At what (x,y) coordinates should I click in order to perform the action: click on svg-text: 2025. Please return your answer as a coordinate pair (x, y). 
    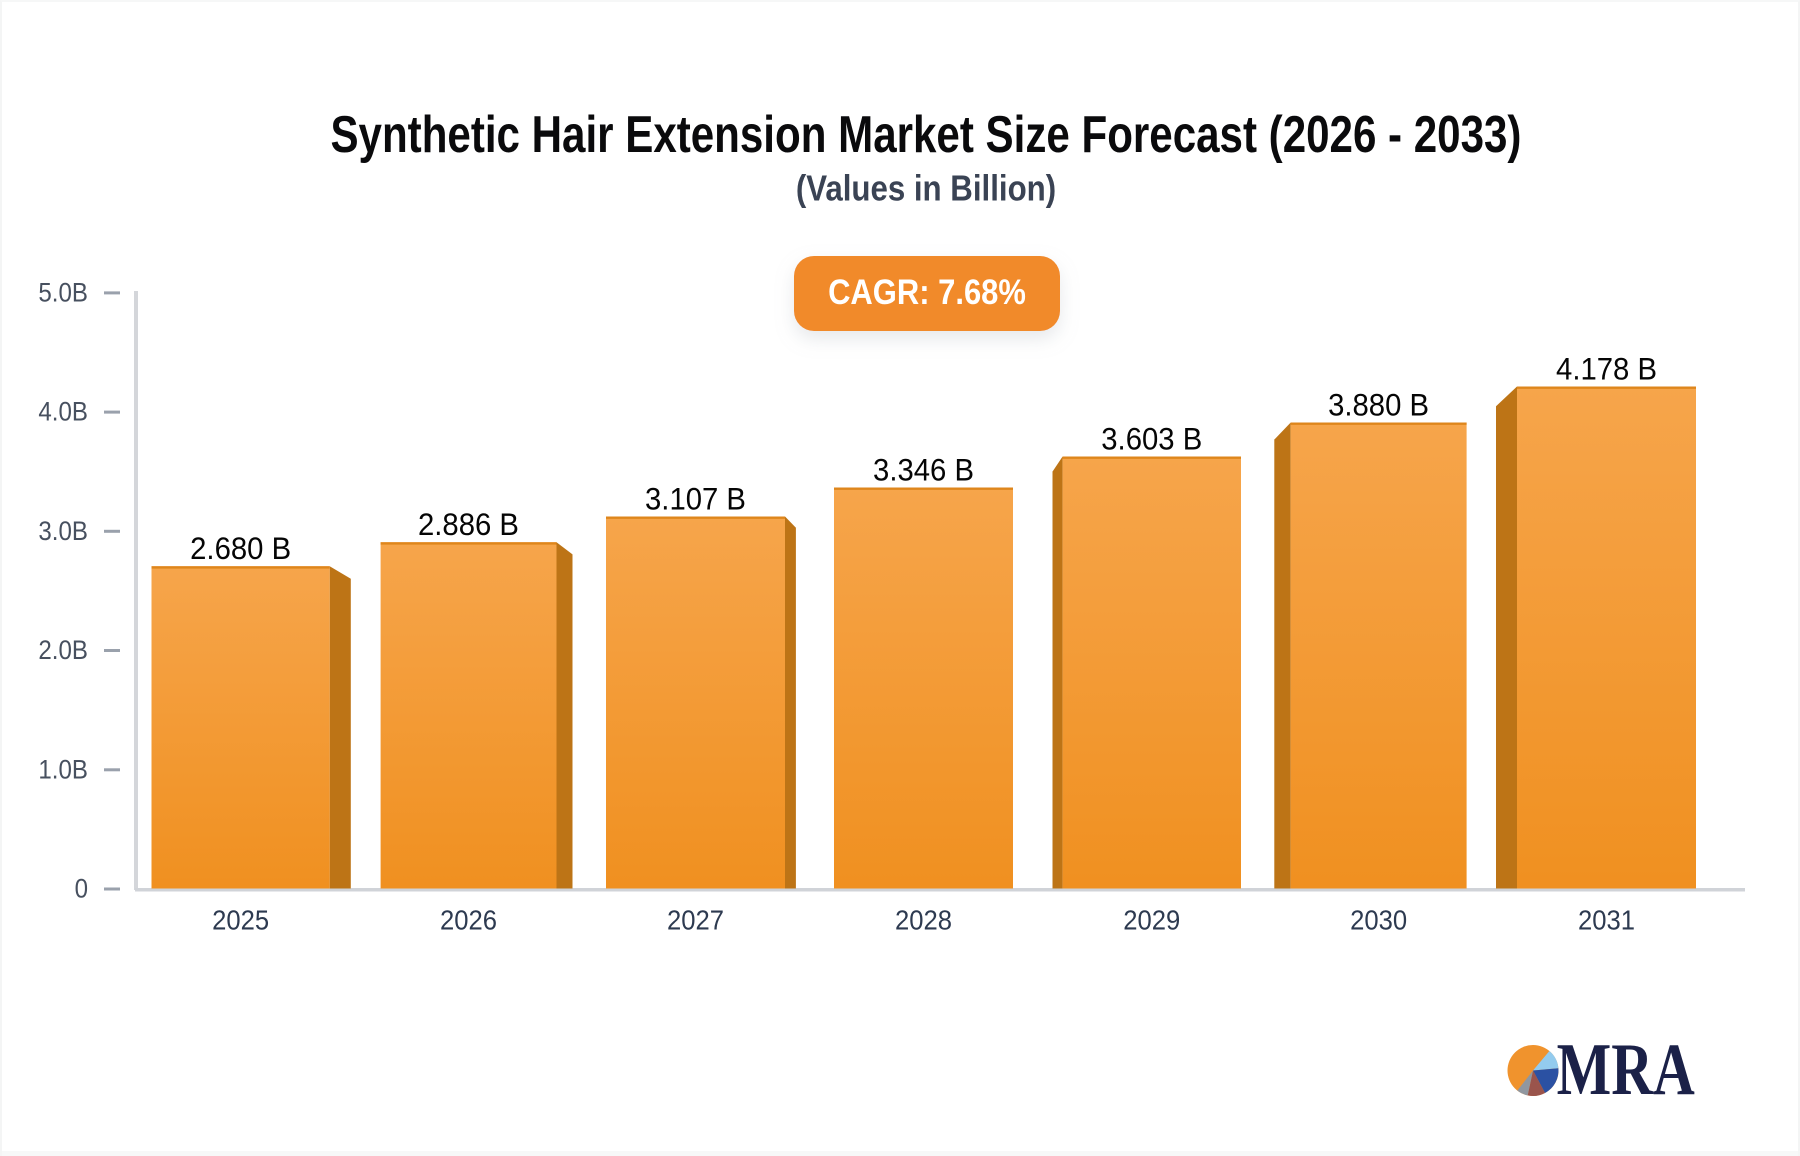
    Looking at the image, I should click on (240, 919).